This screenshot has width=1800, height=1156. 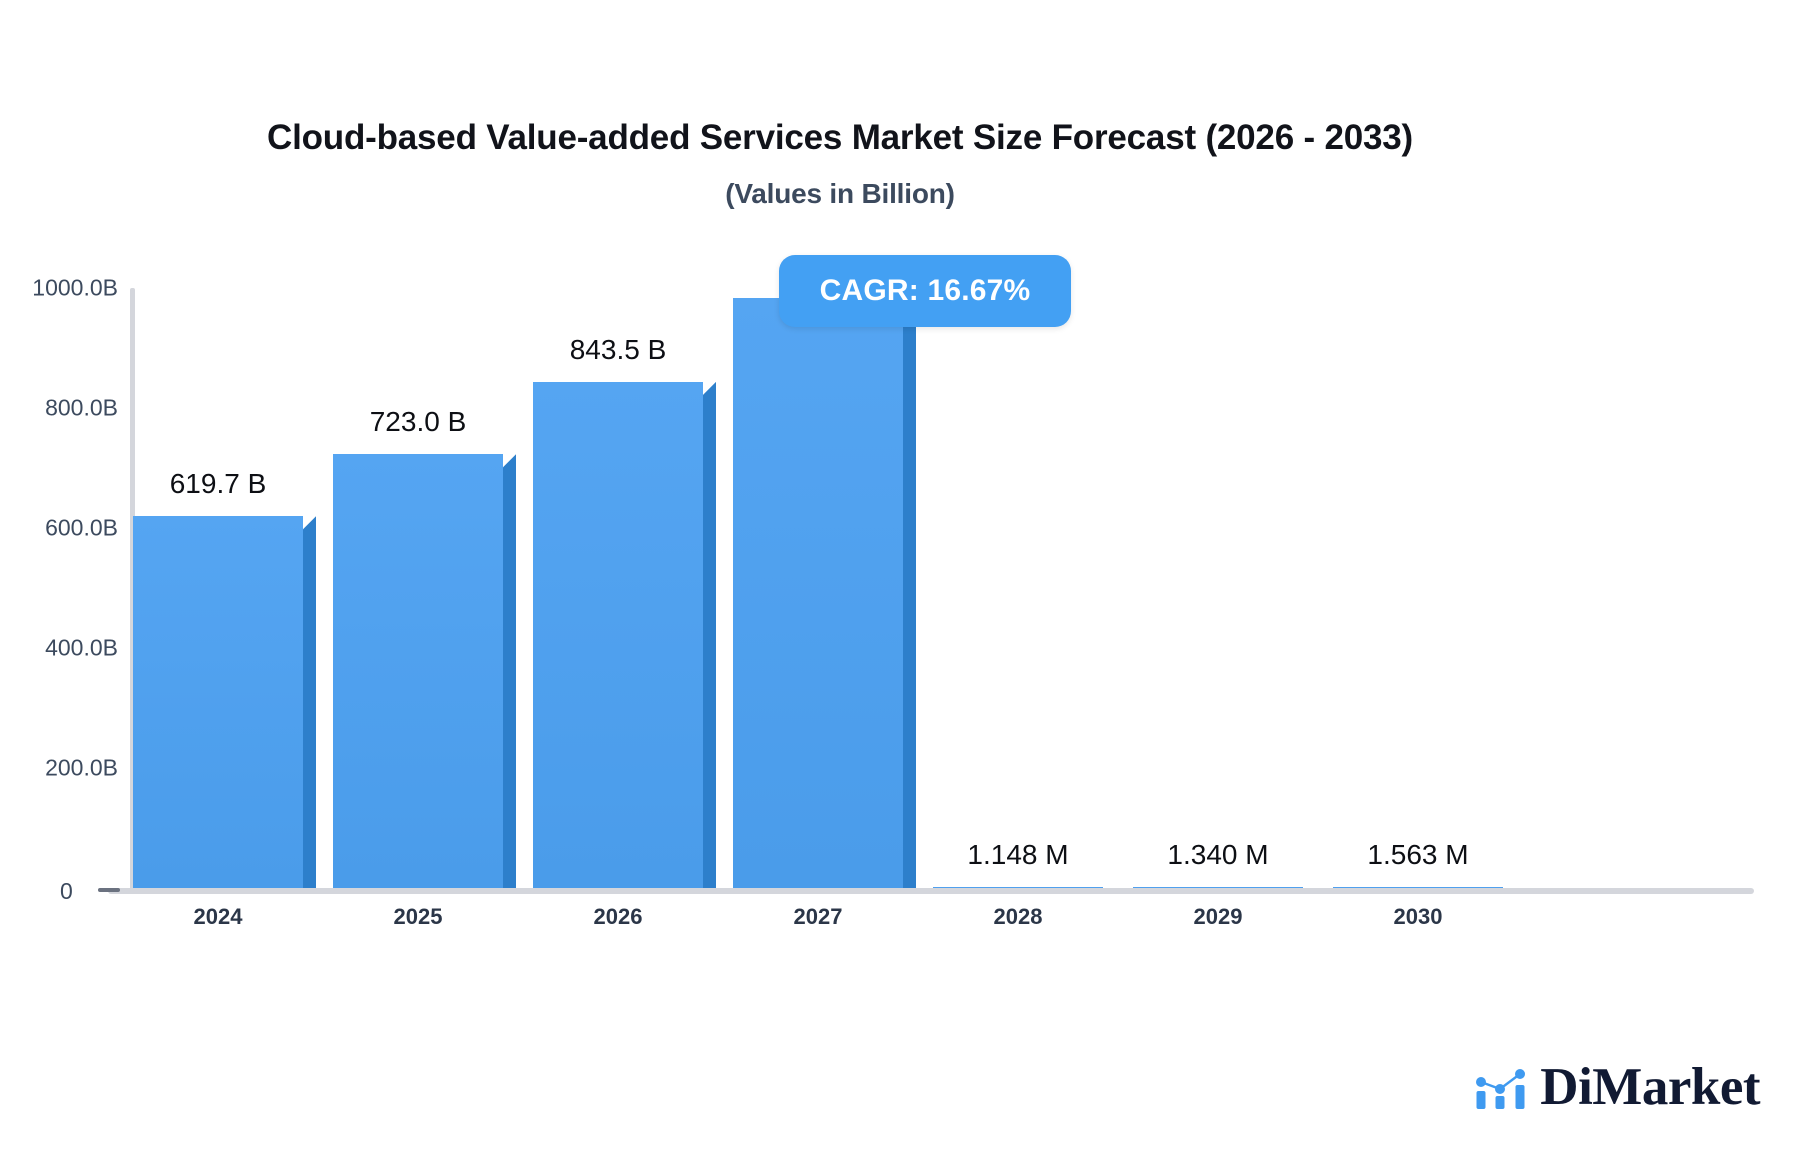 What do you see at coordinates (75, 287) in the screenshot?
I see `y-axis-tick-label: 1000.0B` at bounding box center [75, 287].